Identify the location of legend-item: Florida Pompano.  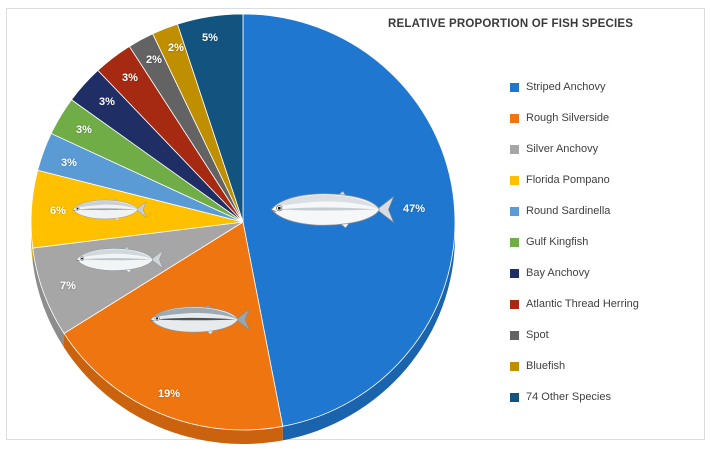
(605, 180).